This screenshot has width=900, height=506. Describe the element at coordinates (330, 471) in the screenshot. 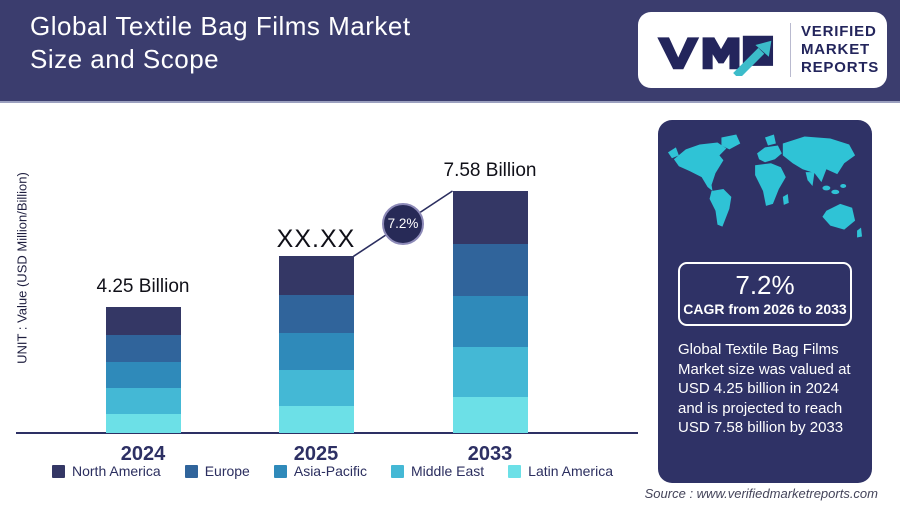

I see `legend-label: Asia-Pacific` at that location.